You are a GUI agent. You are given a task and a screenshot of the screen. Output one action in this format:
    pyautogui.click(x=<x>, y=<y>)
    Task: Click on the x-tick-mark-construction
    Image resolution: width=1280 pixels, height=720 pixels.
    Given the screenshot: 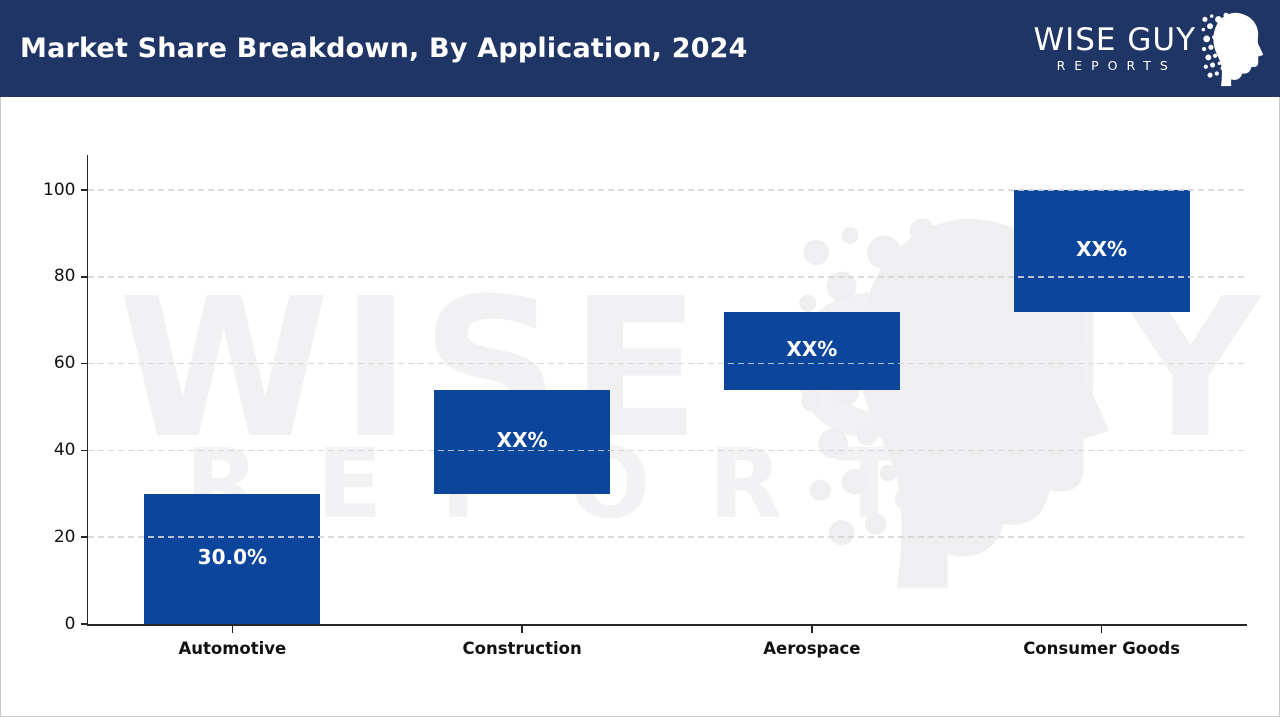 What is the action you would take?
    pyautogui.click(x=522, y=629)
    